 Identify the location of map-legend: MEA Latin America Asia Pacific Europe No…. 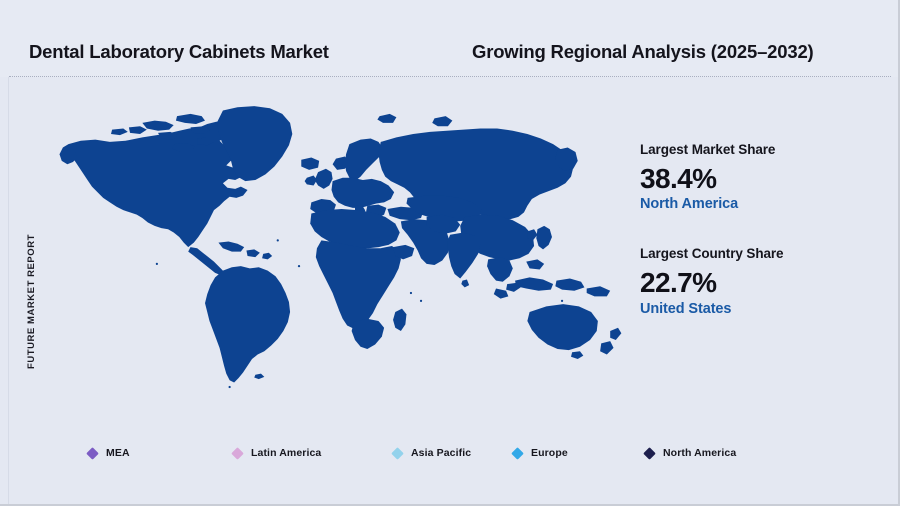
(437, 456).